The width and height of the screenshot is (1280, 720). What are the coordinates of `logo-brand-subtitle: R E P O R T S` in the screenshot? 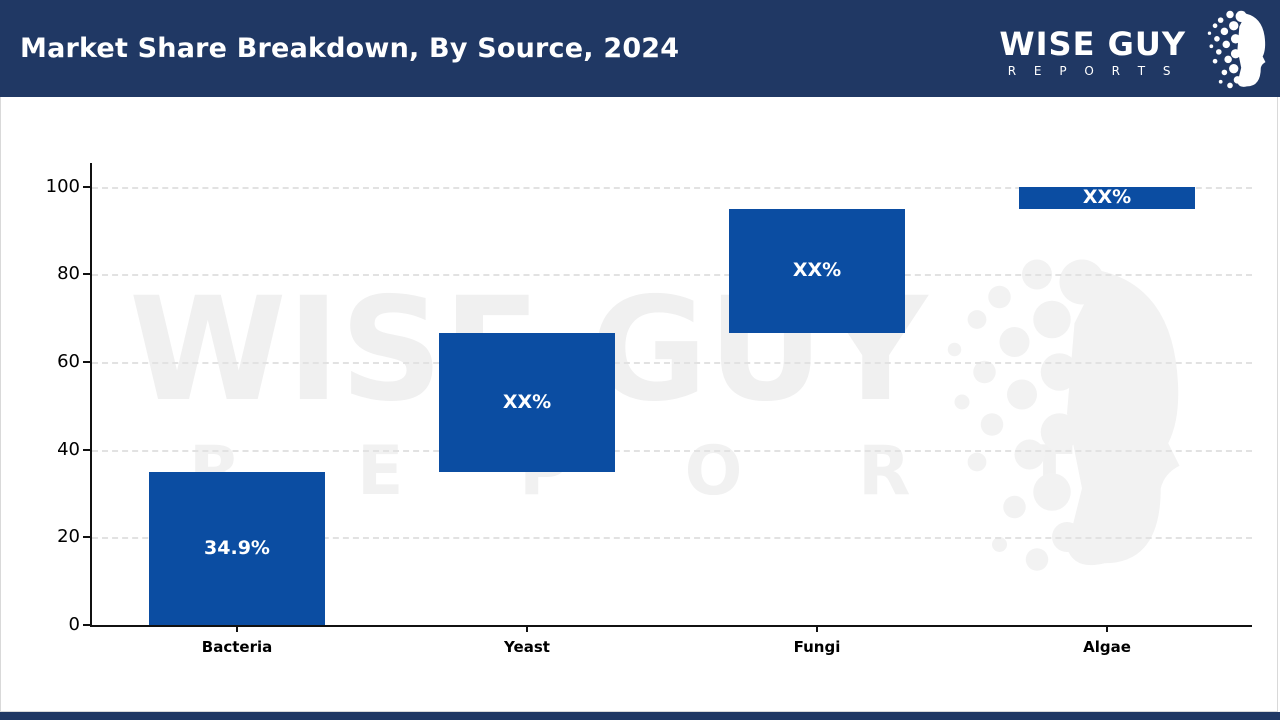 It's located at (1092, 71).